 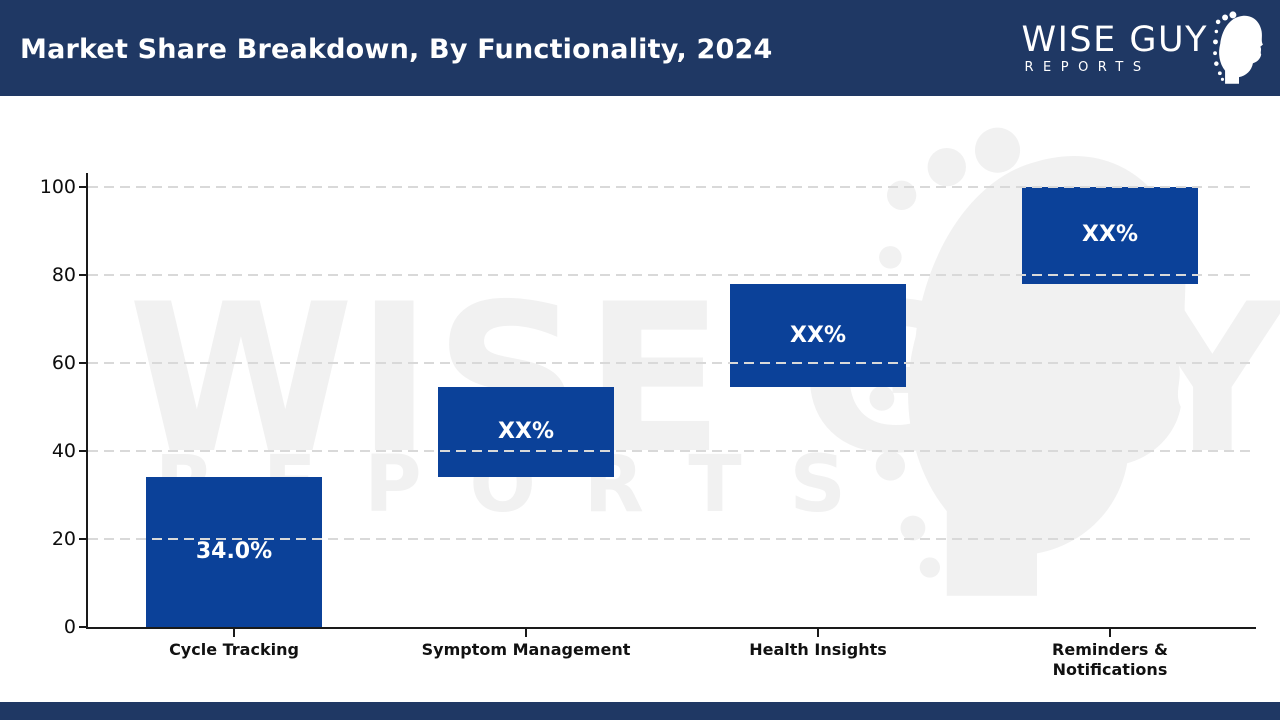 I want to click on bar-value-label: 34.0%, so click(x=234, y=552).